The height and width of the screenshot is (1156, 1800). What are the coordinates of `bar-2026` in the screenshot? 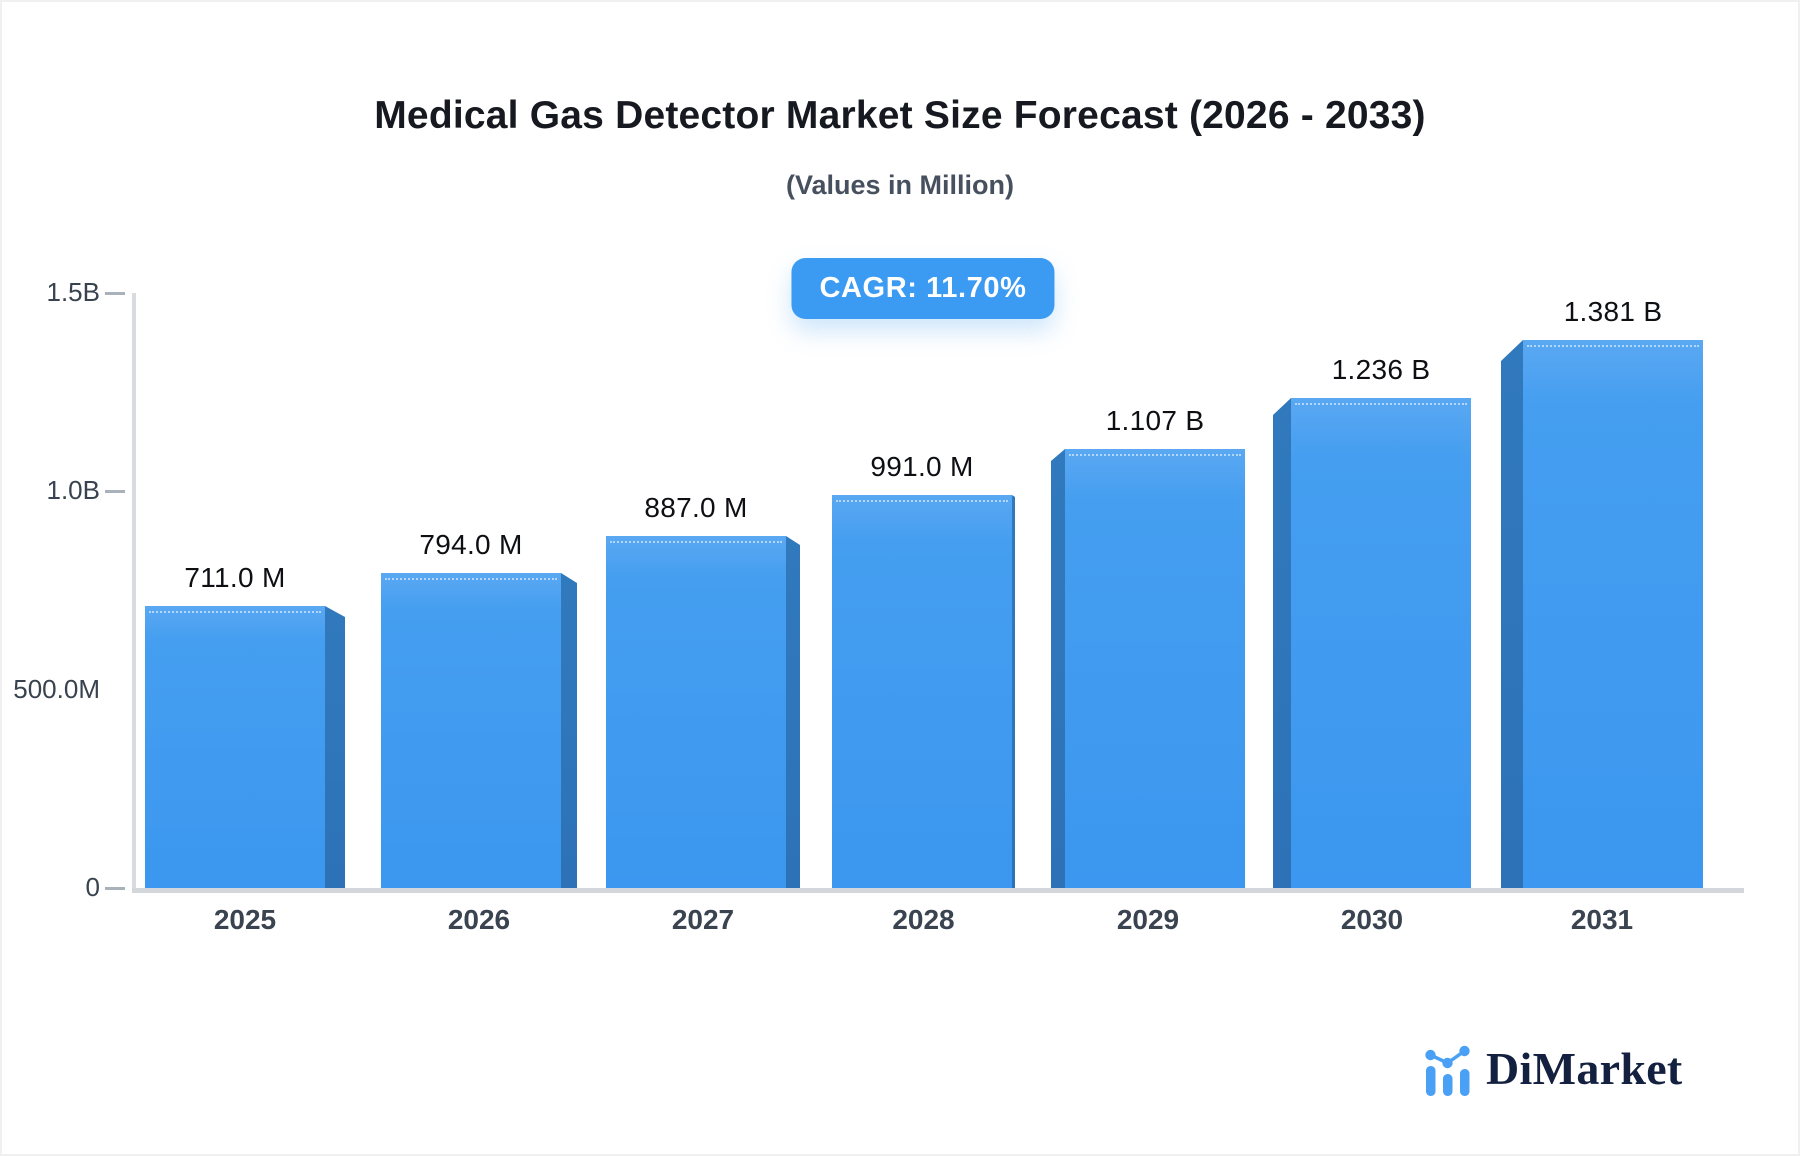 It's located at (479, 730).